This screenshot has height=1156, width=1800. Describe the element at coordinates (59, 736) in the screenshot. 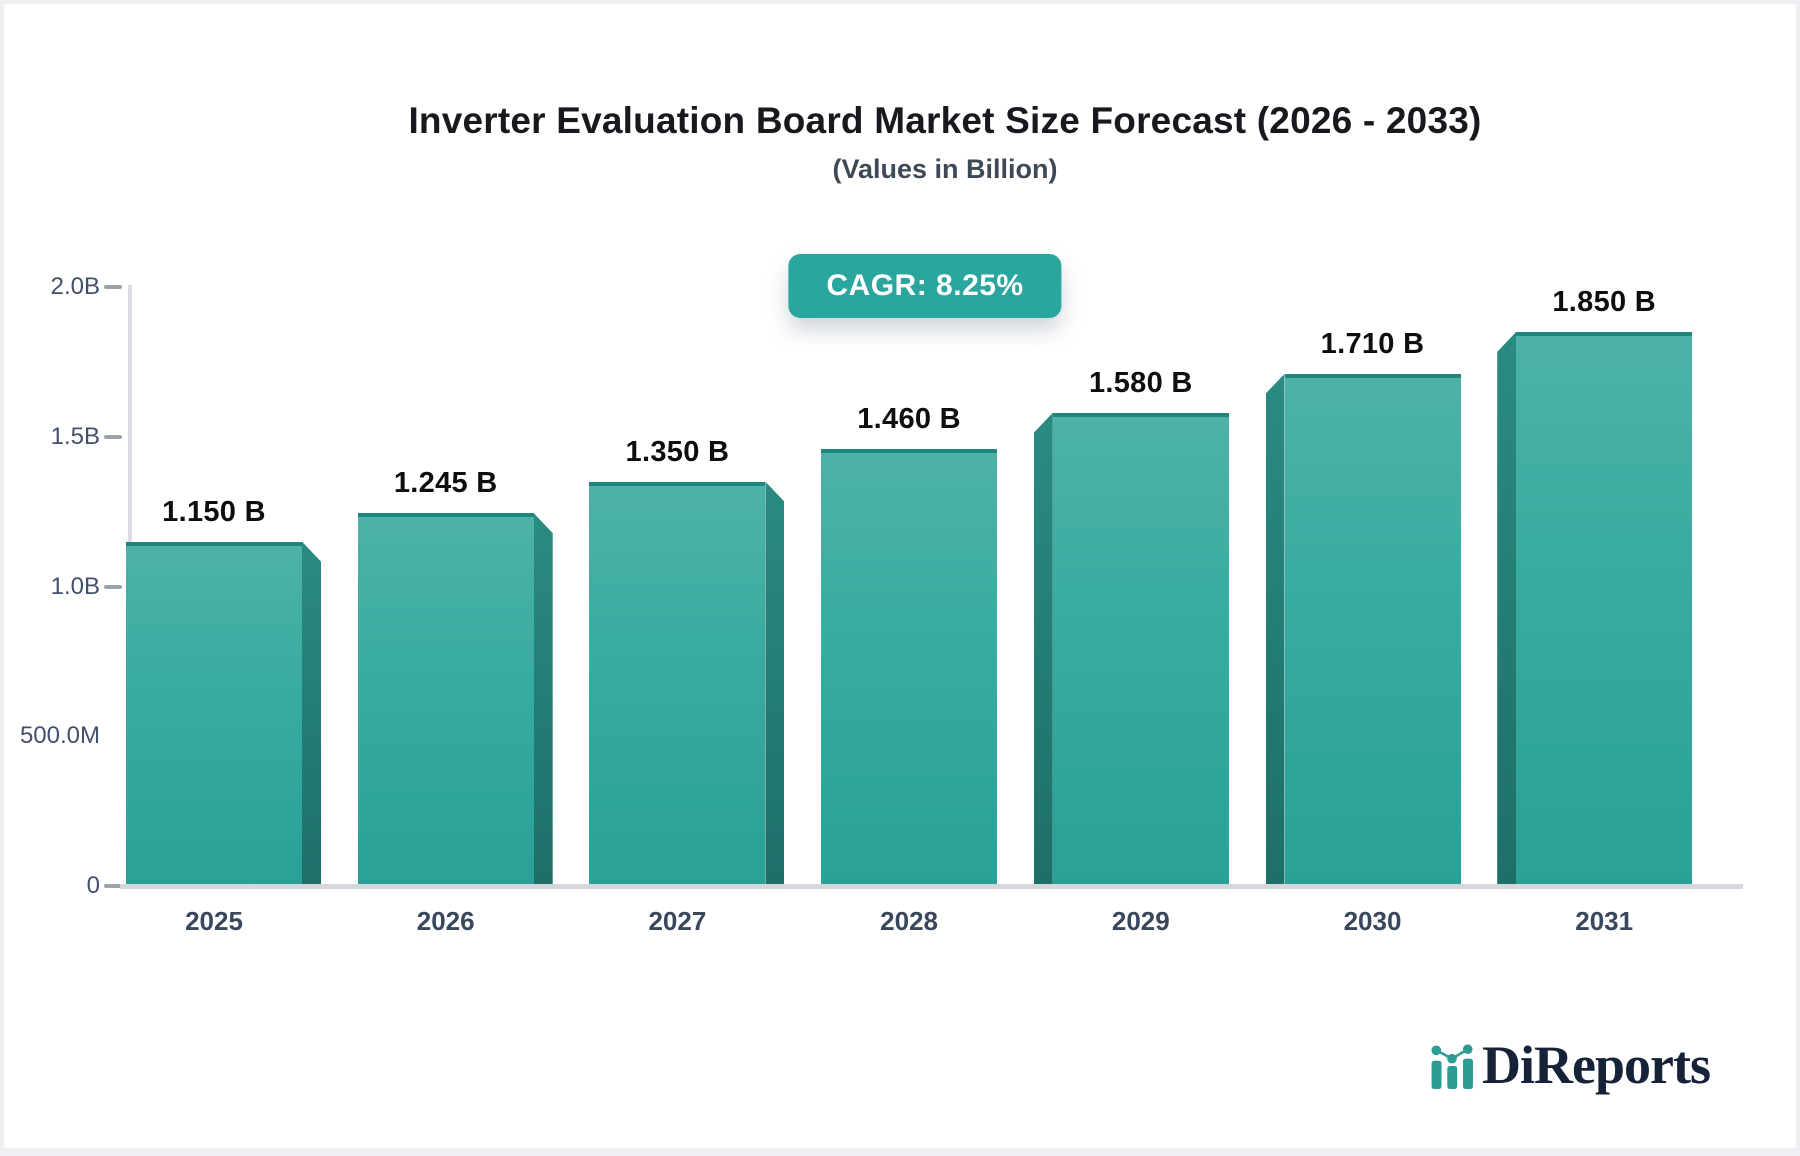

I see `y-tick-label: 500.0M` at that location.